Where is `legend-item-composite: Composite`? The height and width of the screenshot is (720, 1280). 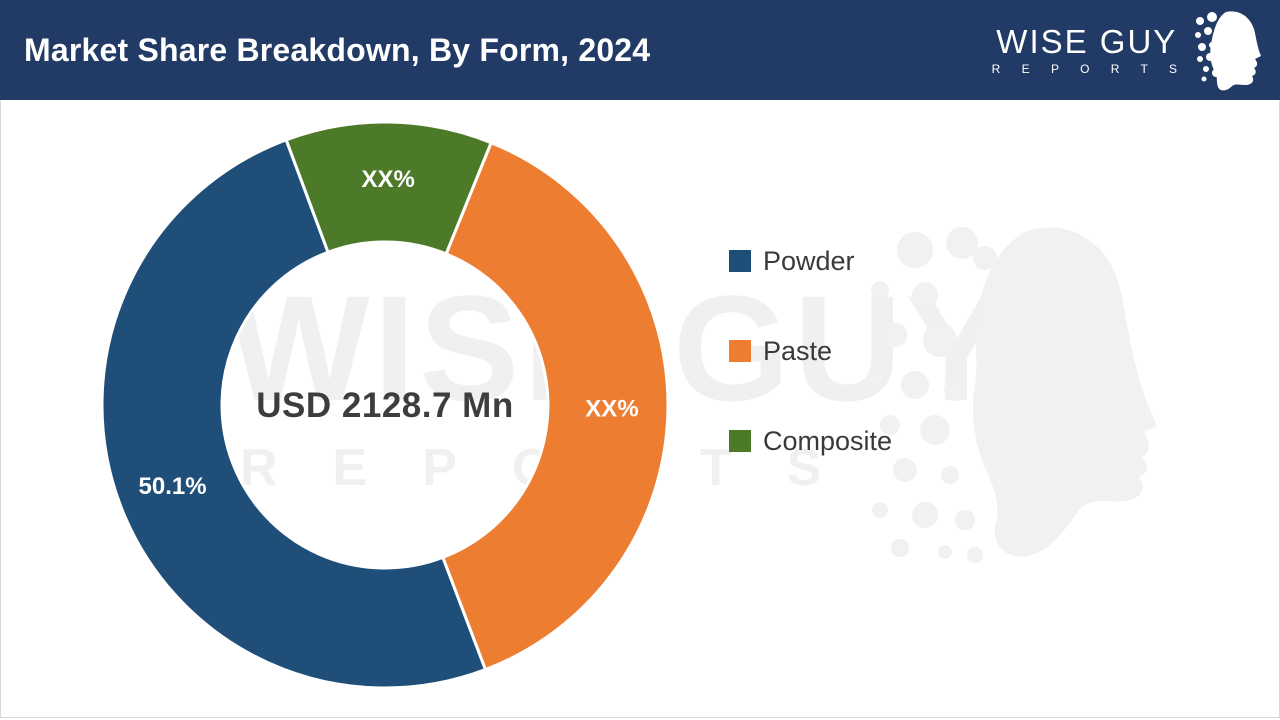
legend-item-composite: Composite is located at coordinates (811, 440).